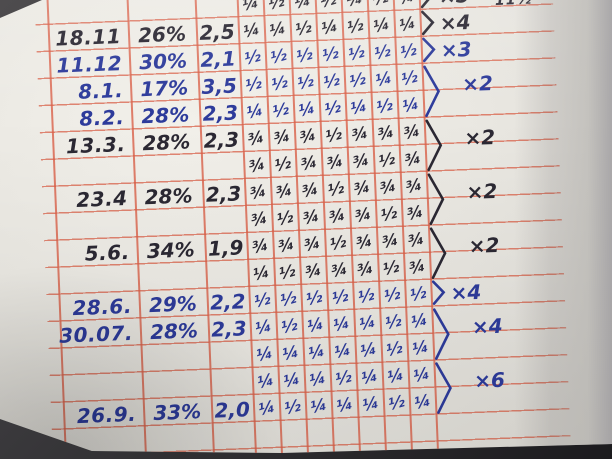  Describe the element at coordinates (232, 409) in the screenshot. I see `ratio-cell: 2,0` at that location.